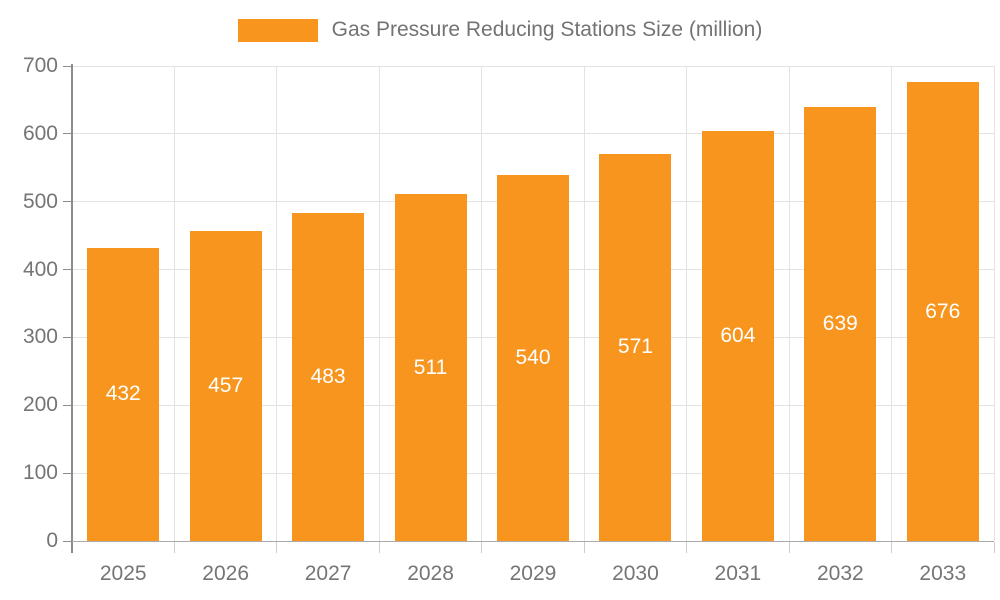 The width and height of the screenshot is (1000, 600). I want to click on bar-value-label: 540, so click(533, 357).